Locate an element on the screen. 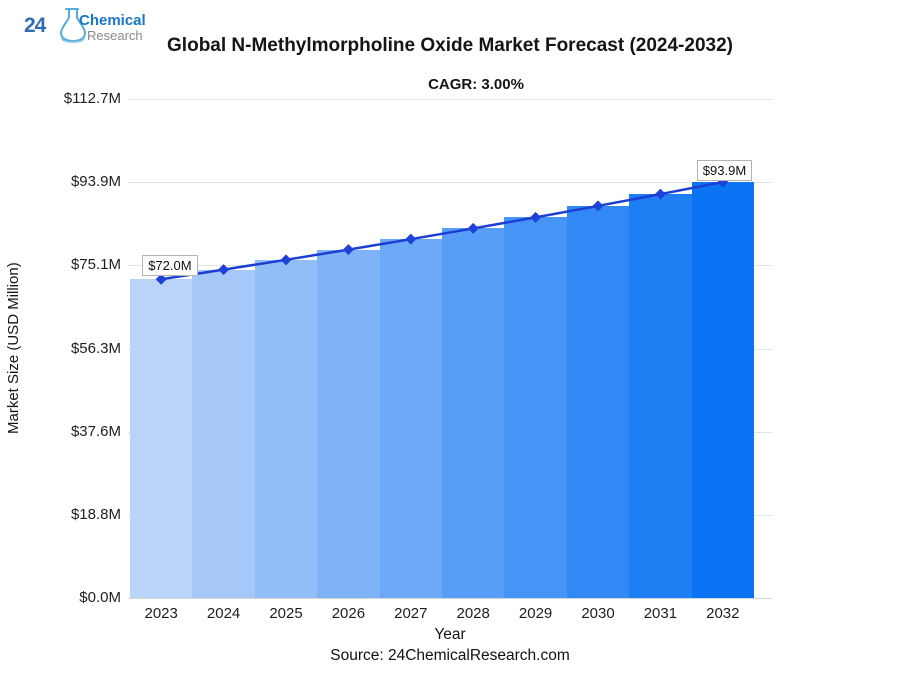  x-tick-label: 2025 is located at coordinates (286, 613).